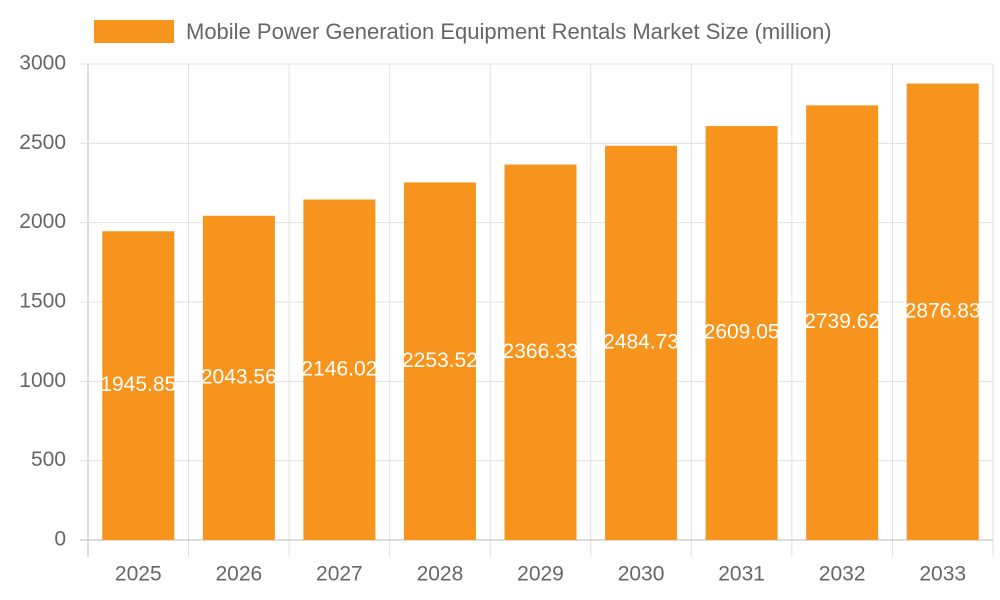 The image size is (1000, 600). I want to click on x-tick-label: 2025, so click(138, 574).